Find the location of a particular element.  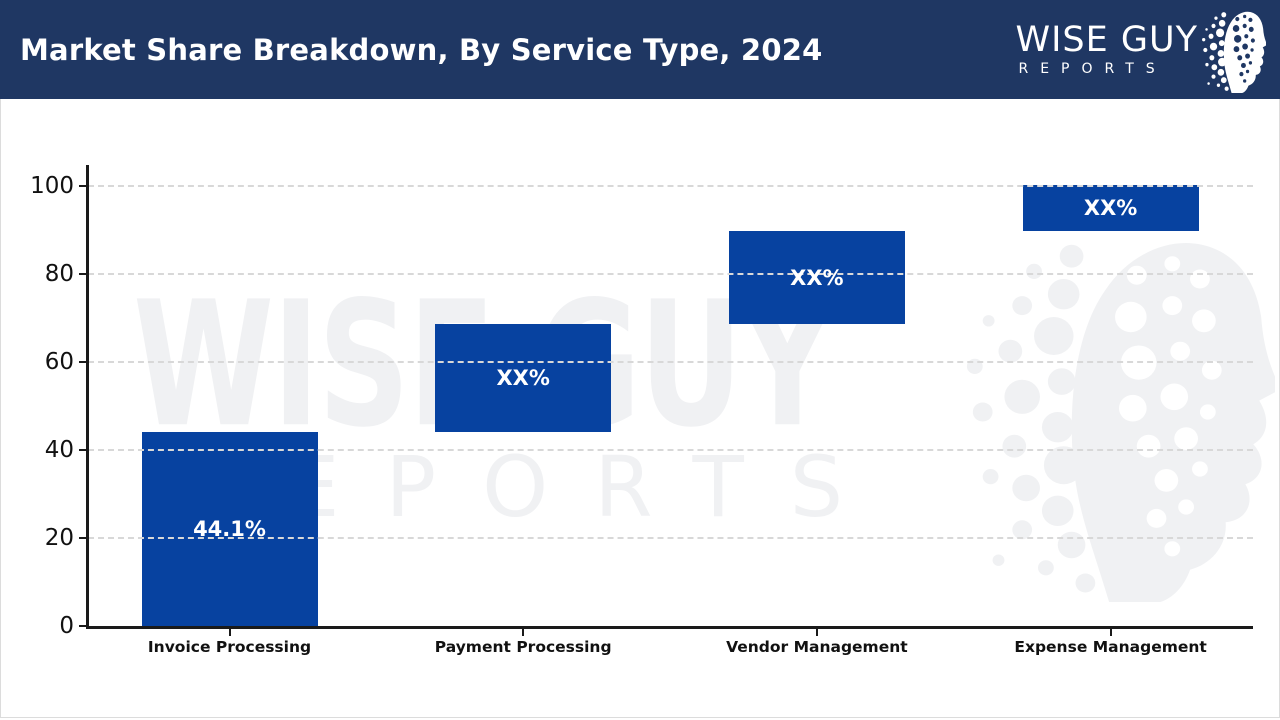

logo-wiseguy-label: WISE GUY is located at coordinates (1106, 40).